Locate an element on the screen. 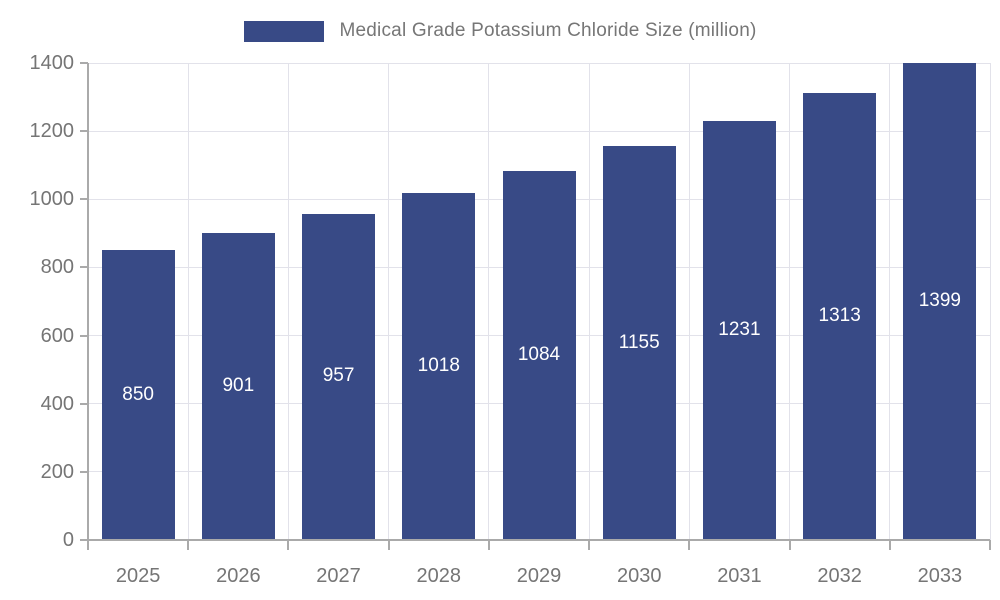 This screenshot has width=1000, height=600. y-tick-label: 1000 is located at coordinates (52, 199).